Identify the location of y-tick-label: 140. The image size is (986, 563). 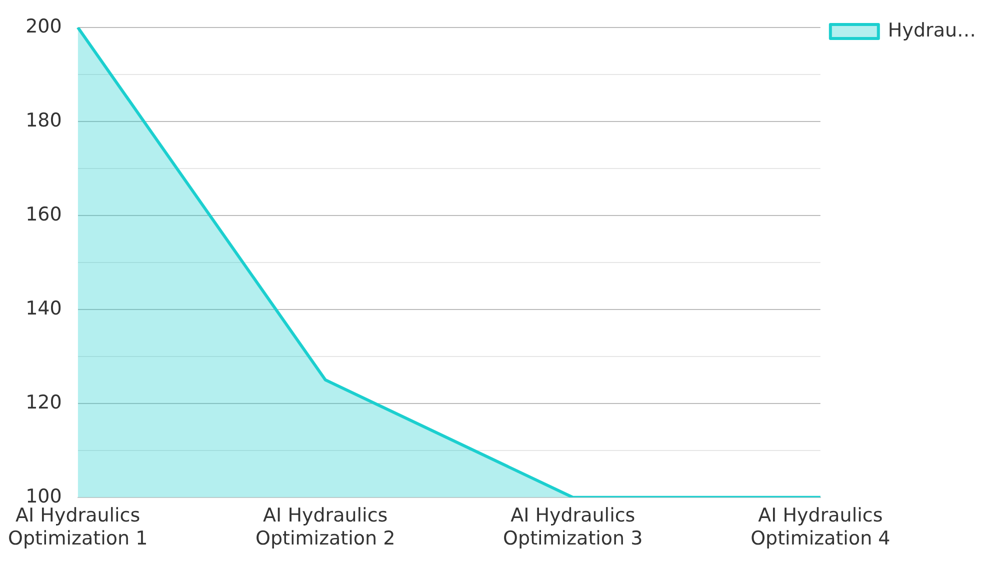
(44, 308).